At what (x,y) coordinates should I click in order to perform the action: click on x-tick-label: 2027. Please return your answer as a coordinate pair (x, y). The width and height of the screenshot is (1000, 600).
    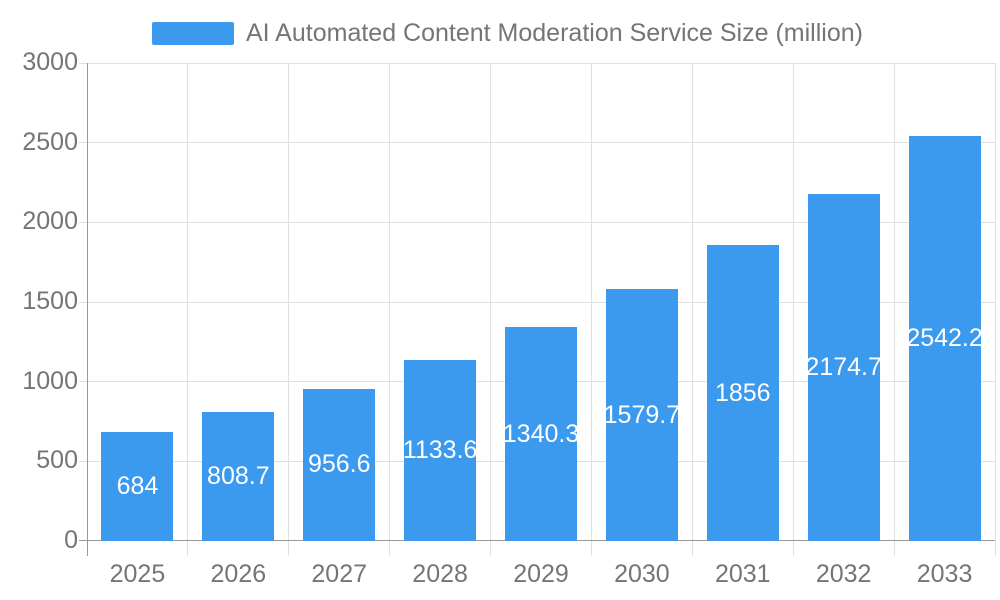
    Looking at the image, I should click on (339, 574).